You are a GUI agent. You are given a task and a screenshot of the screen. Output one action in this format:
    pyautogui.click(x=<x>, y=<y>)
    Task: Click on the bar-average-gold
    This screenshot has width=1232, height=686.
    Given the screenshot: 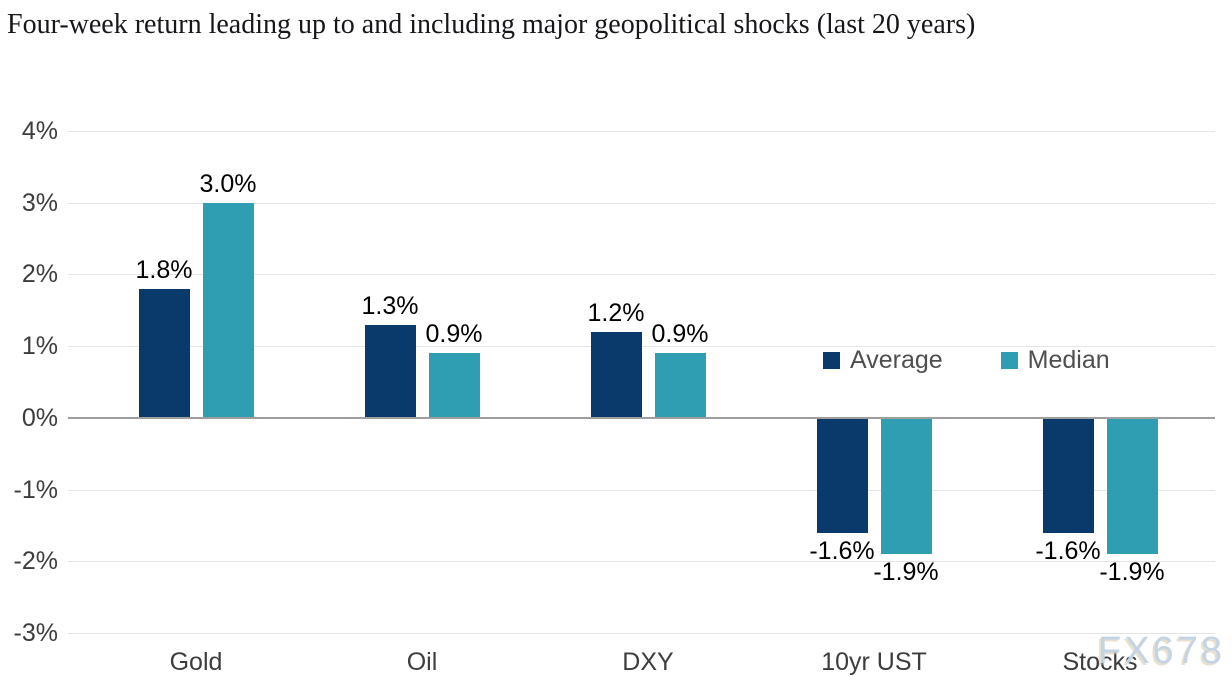 What is the action you would take?
    pyautogui.click(x=164, y=353)
    